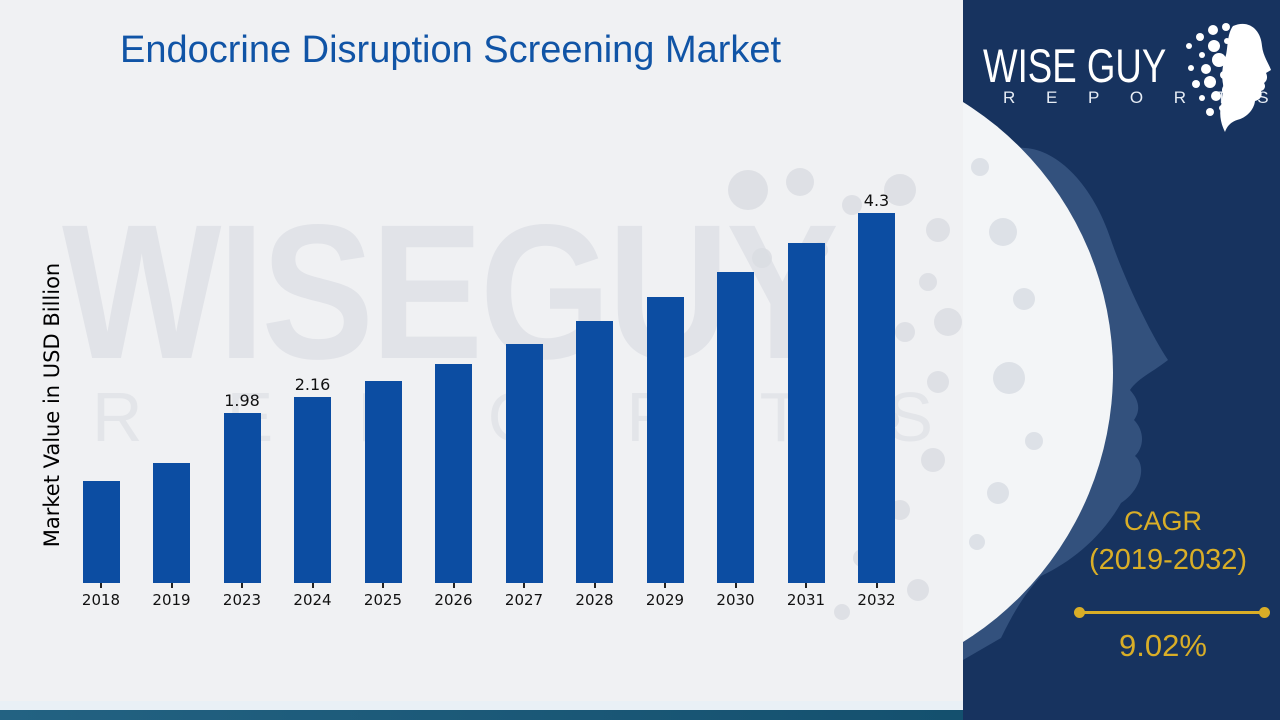  I want to click on cagr-range: (2019-2032), so click(1168, 560).